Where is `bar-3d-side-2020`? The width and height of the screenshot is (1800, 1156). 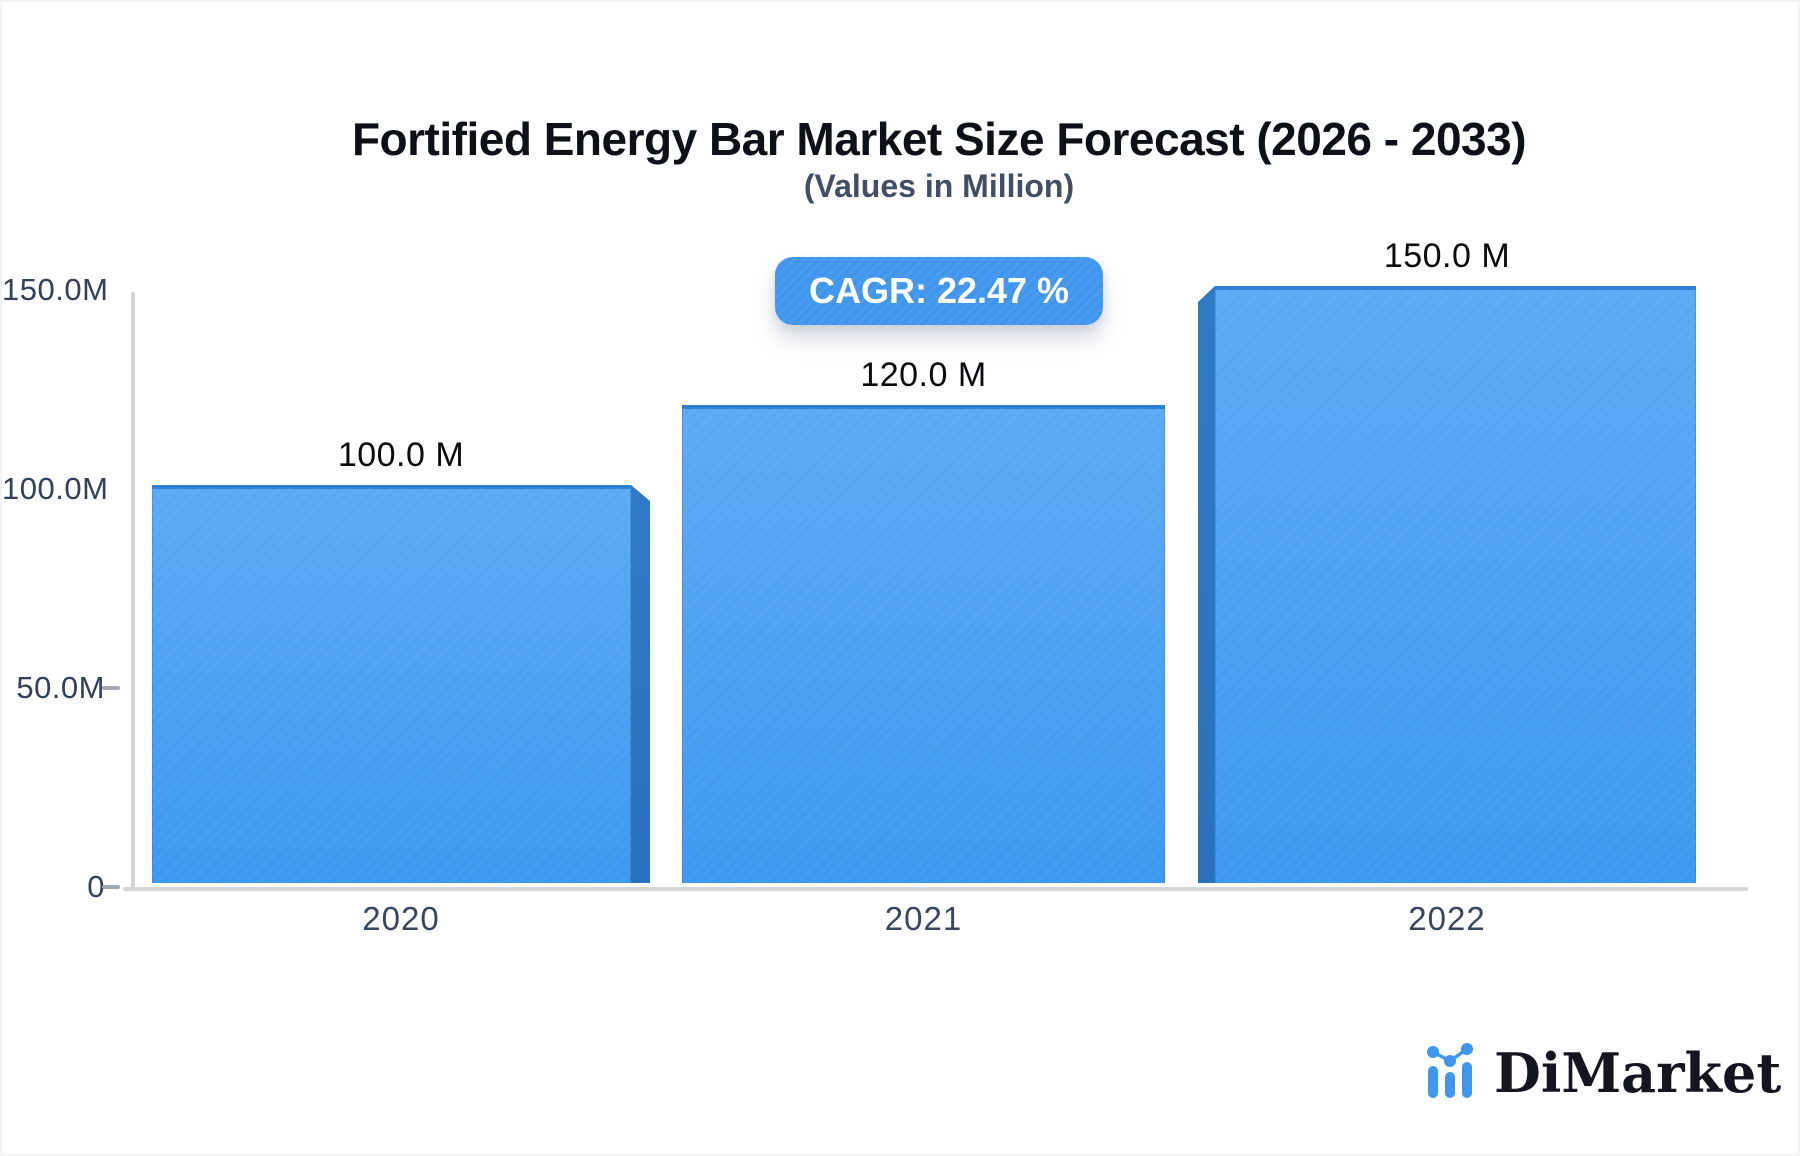 bar-3d-side-2020 is located at coordinates (640, 684).